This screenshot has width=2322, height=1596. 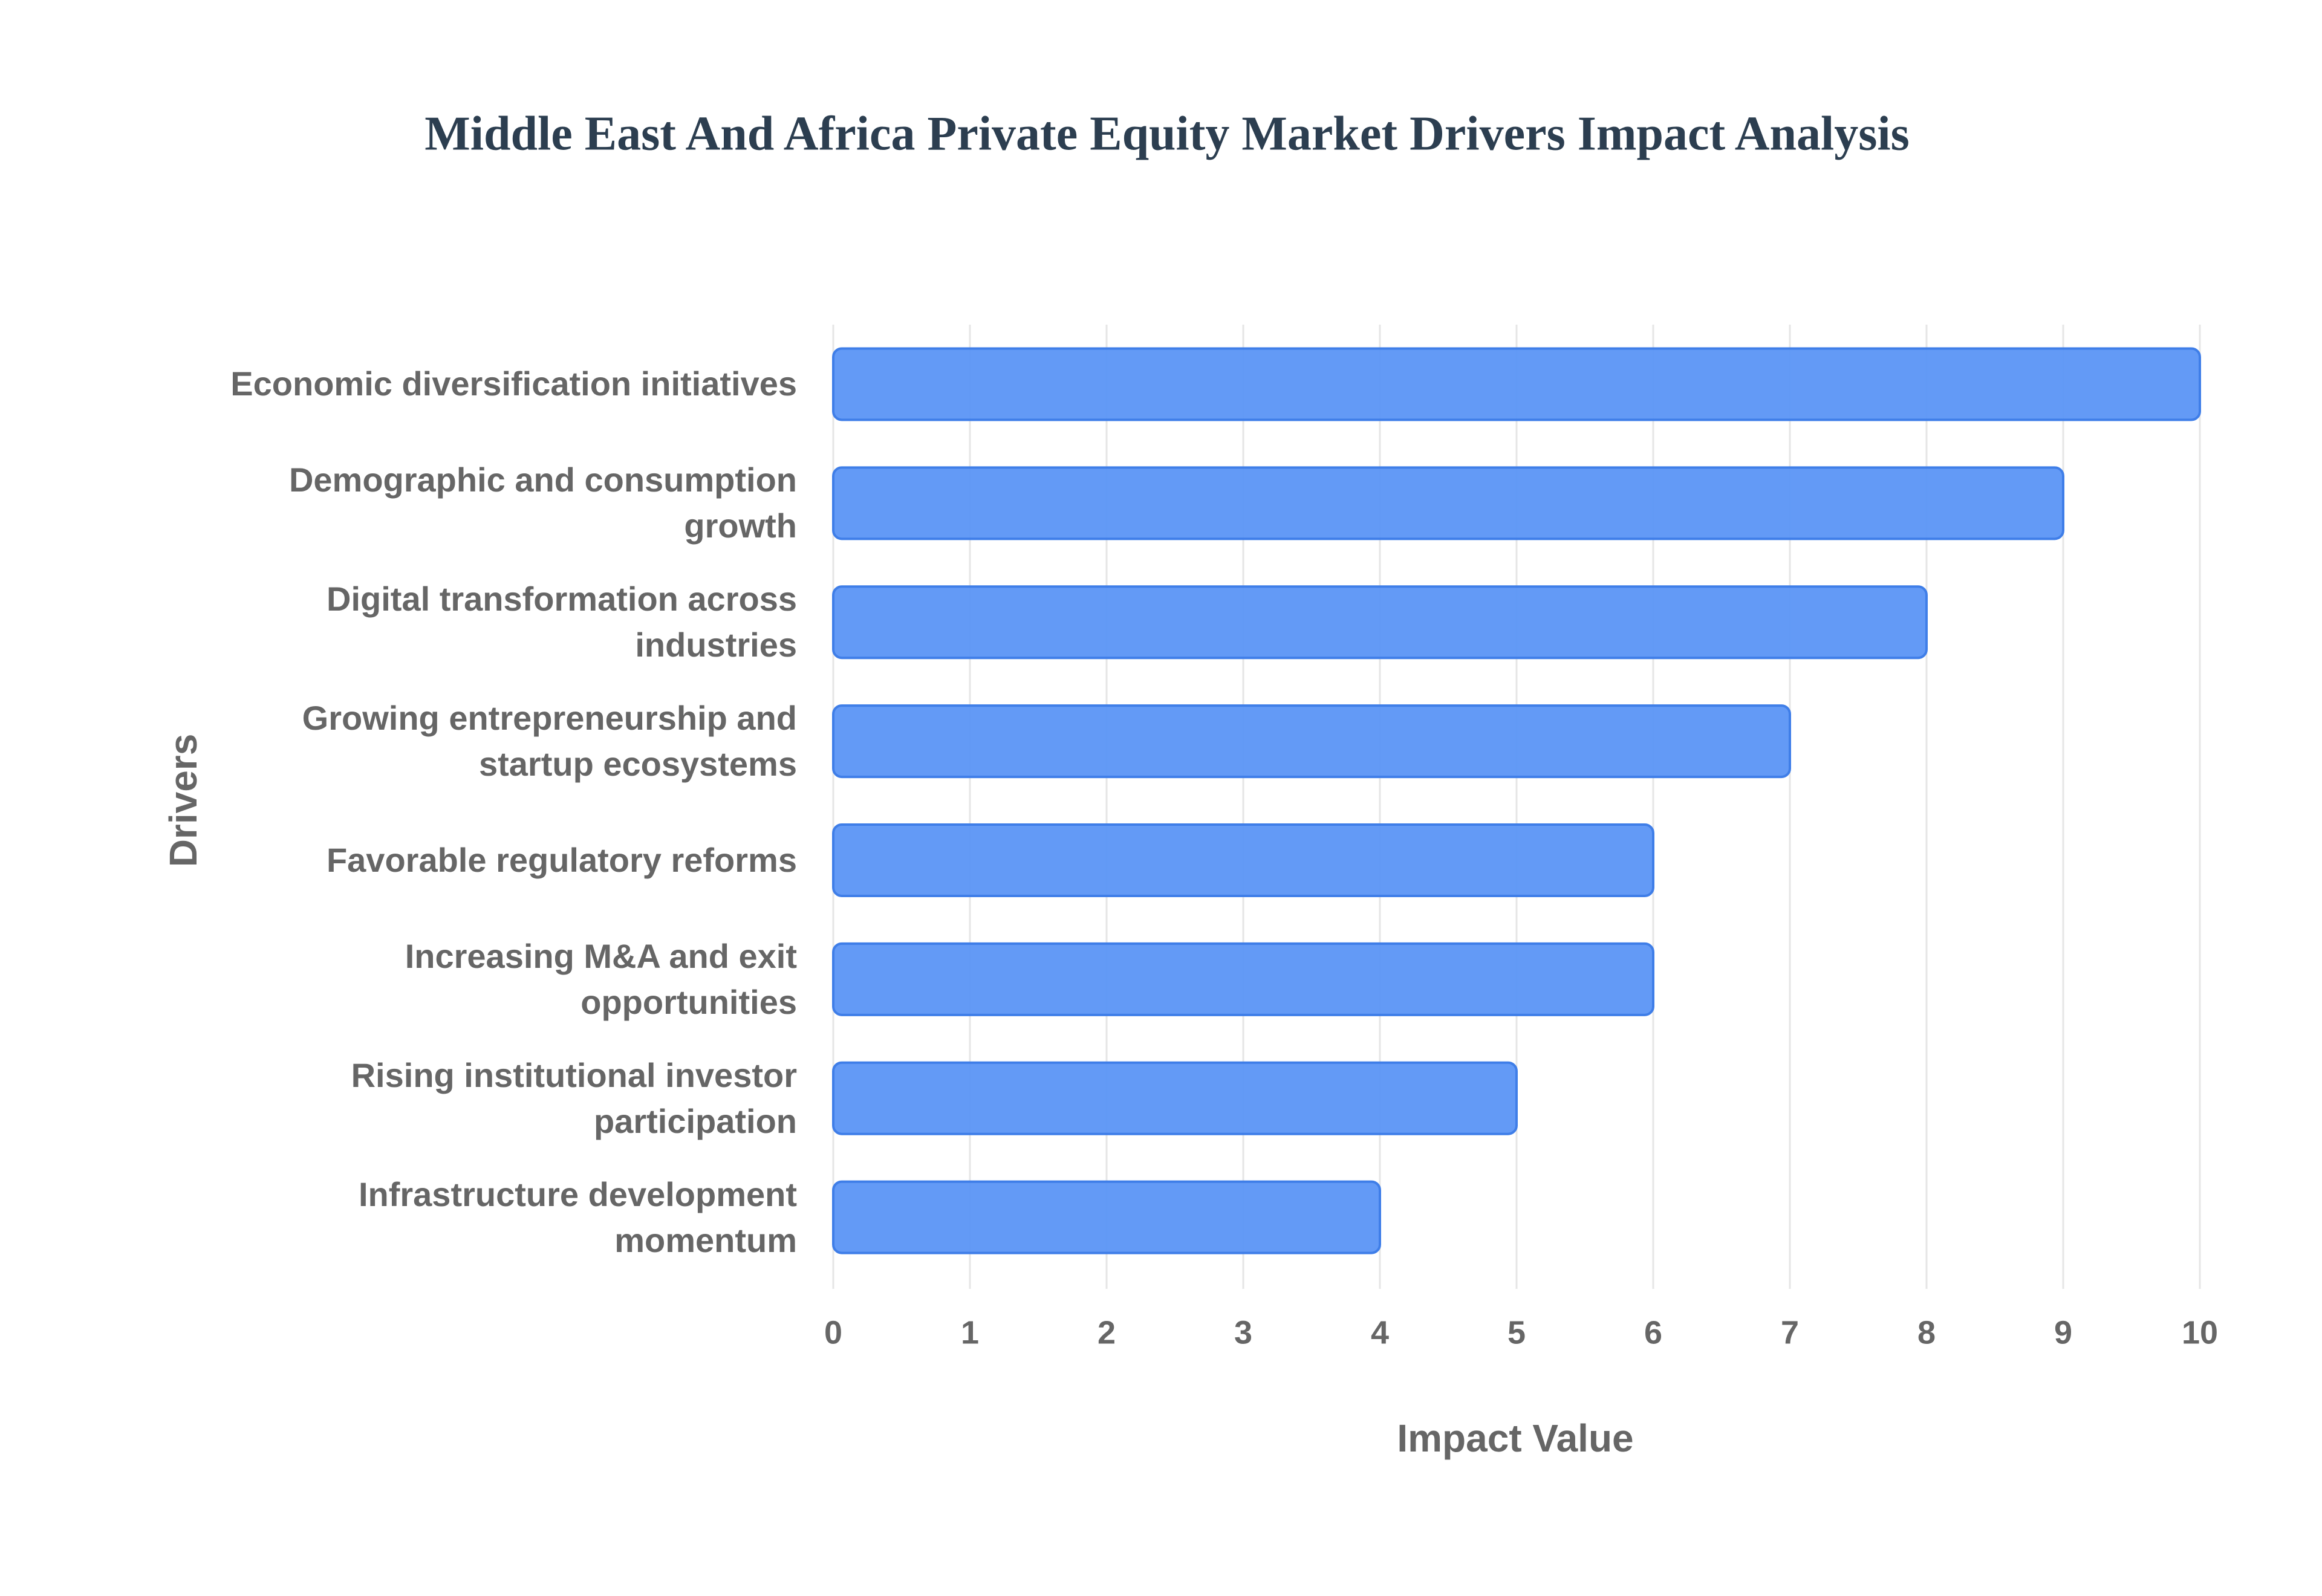 What do you see at coordinates (1107, 1332) in the screenshot?
I see `x-tick-label: 2` at bounding box center [1107, 1332].